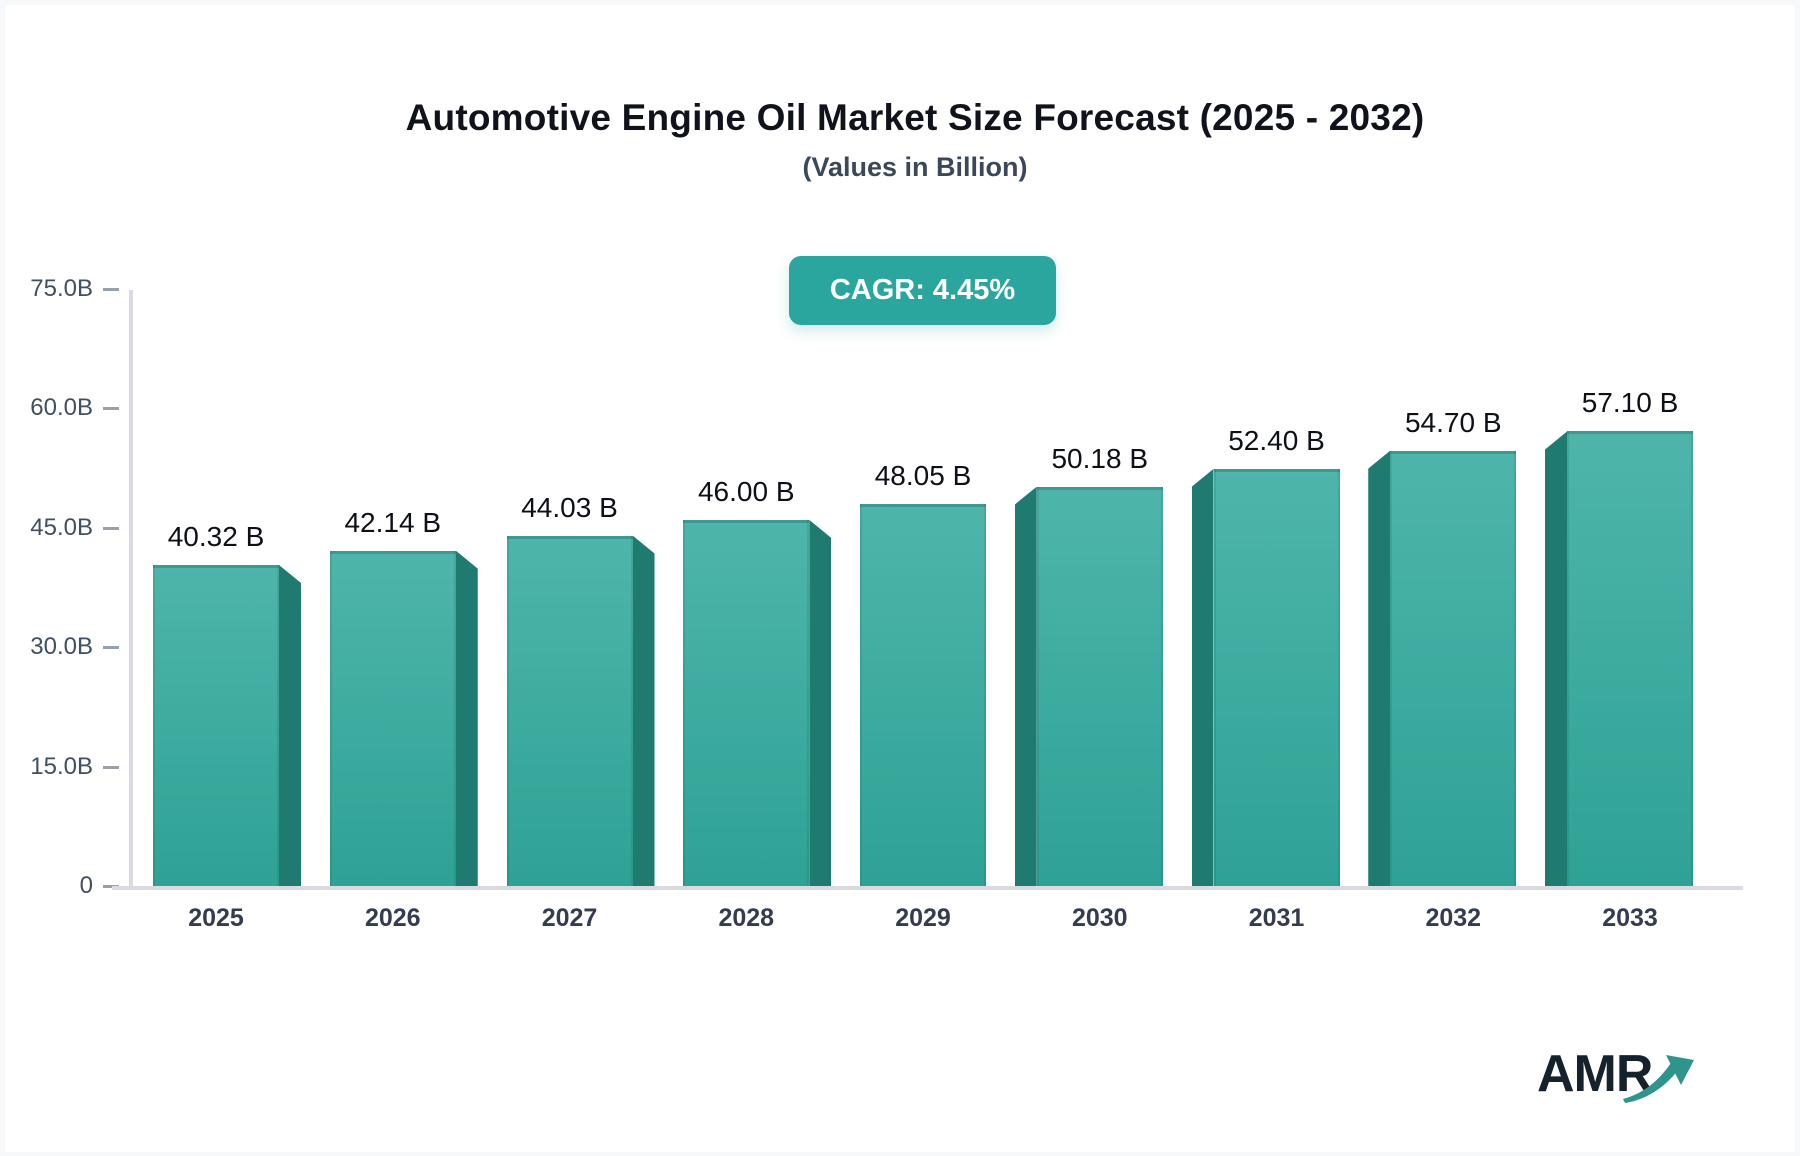  What do you see at coordinates (1379, 668) in the screenshot?
I see `bar-side-2032` at bounding box center [1379, 668].